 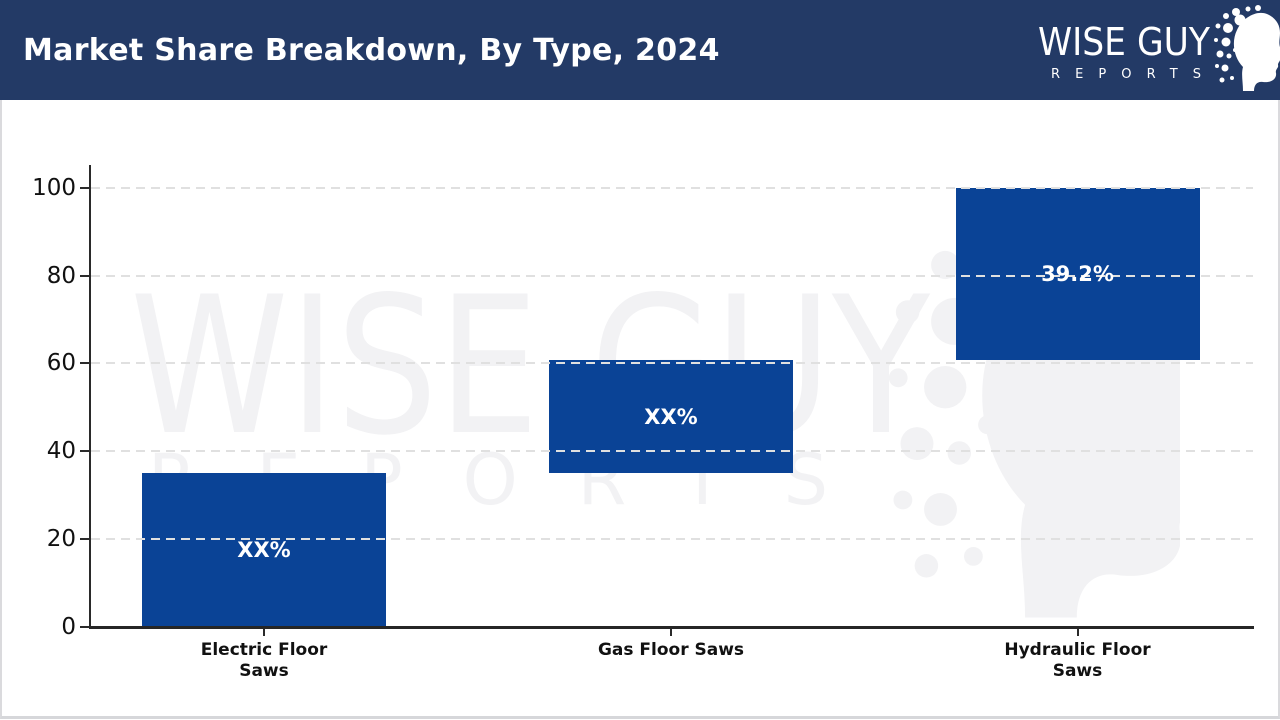 What do you see at coordinates (1077, 650) in the screenshot?
I see `x-category-label-line: Hydraulic Floor` at bounding box center [1077, 650].